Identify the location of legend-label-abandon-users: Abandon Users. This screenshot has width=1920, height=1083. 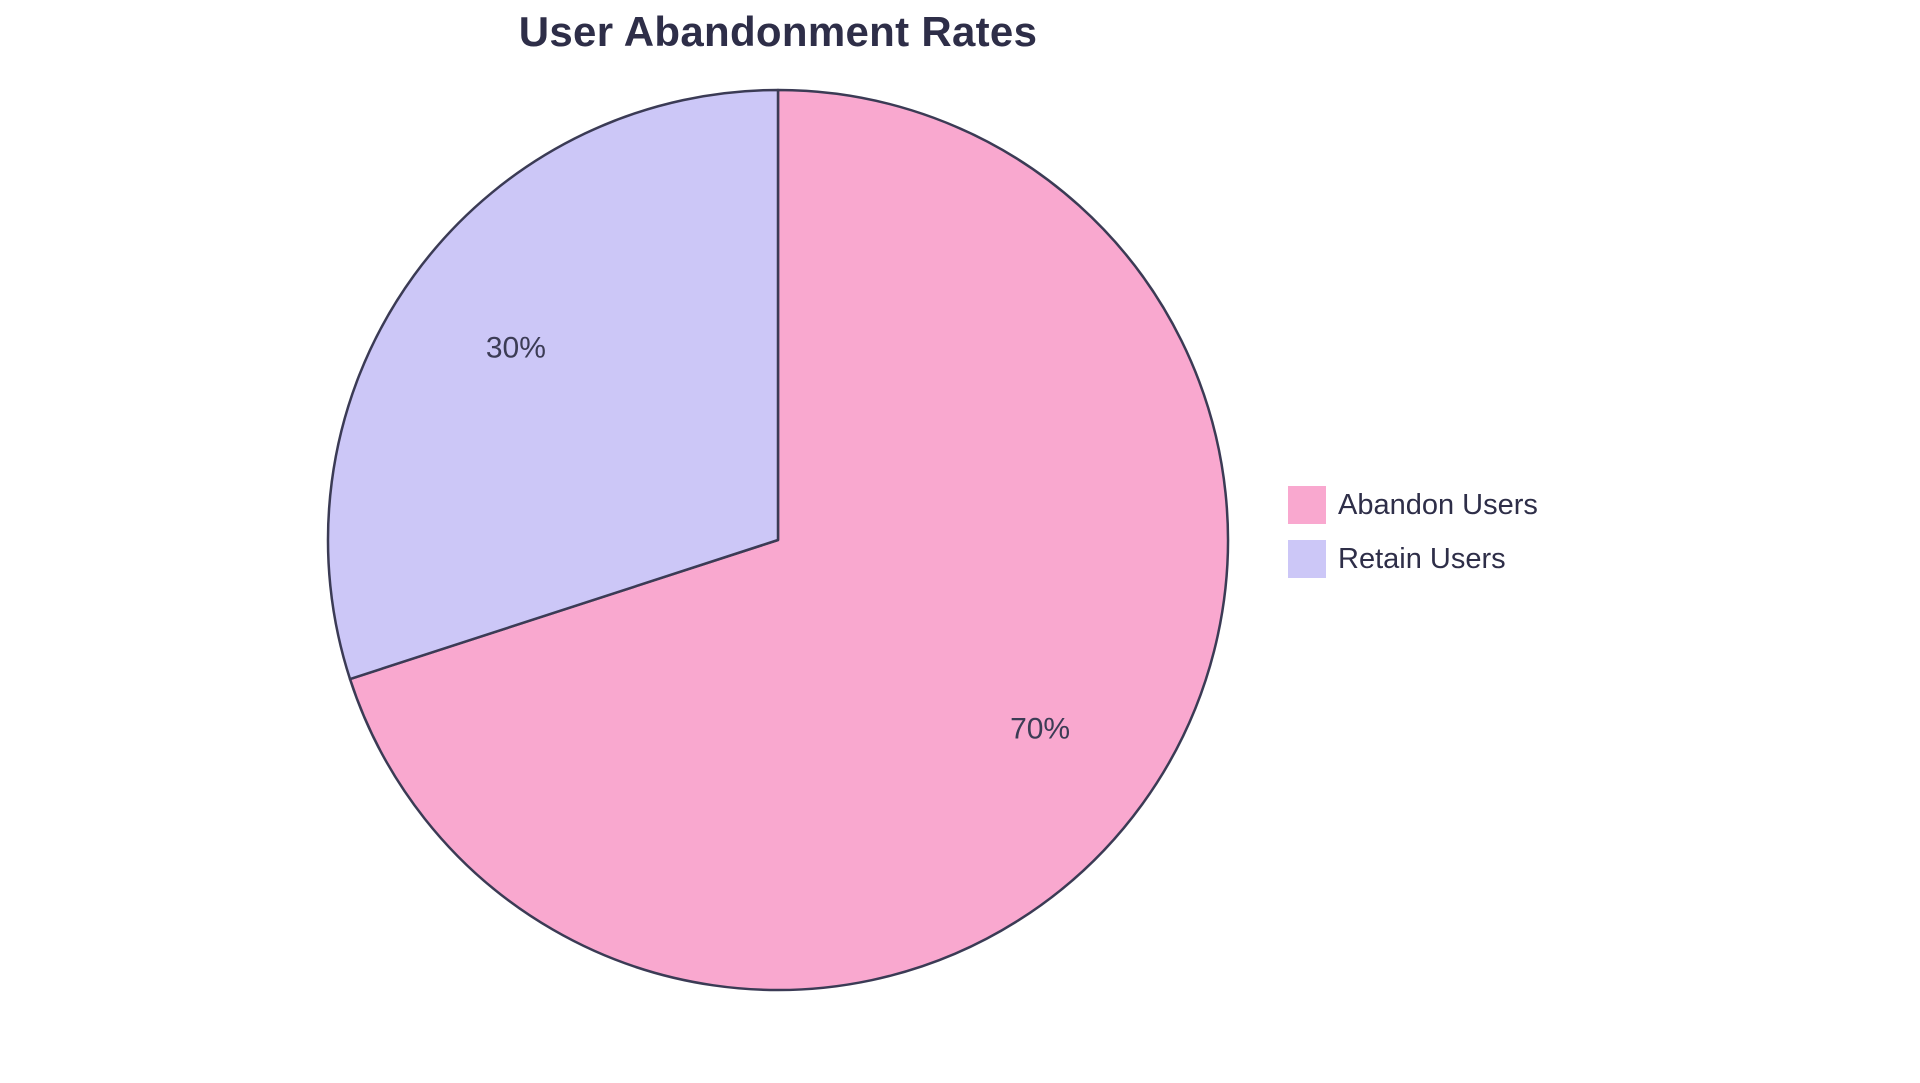
(1438, 504).